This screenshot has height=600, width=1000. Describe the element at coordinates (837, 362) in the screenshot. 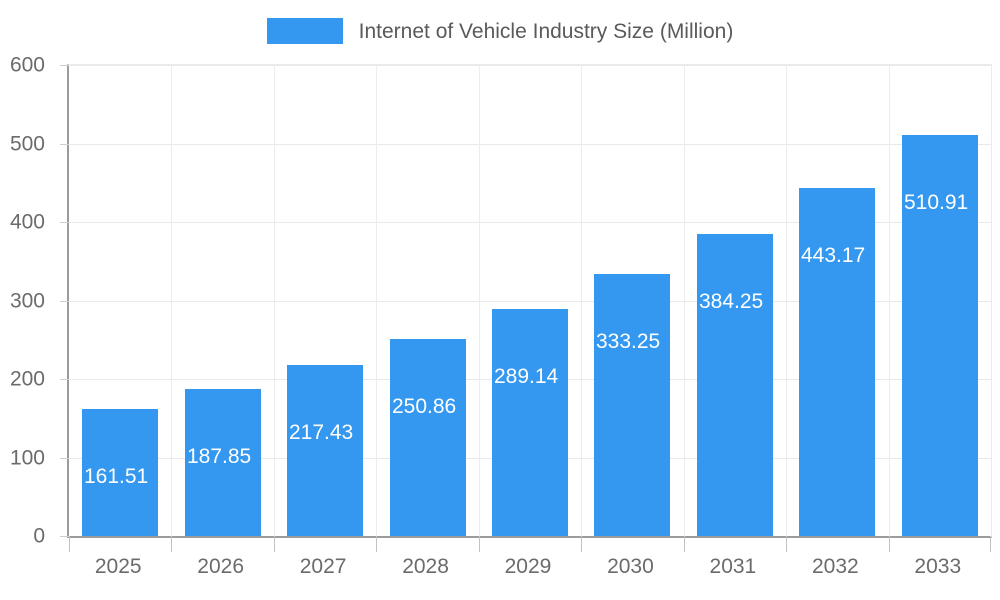

I see `bar-2032` at that location.